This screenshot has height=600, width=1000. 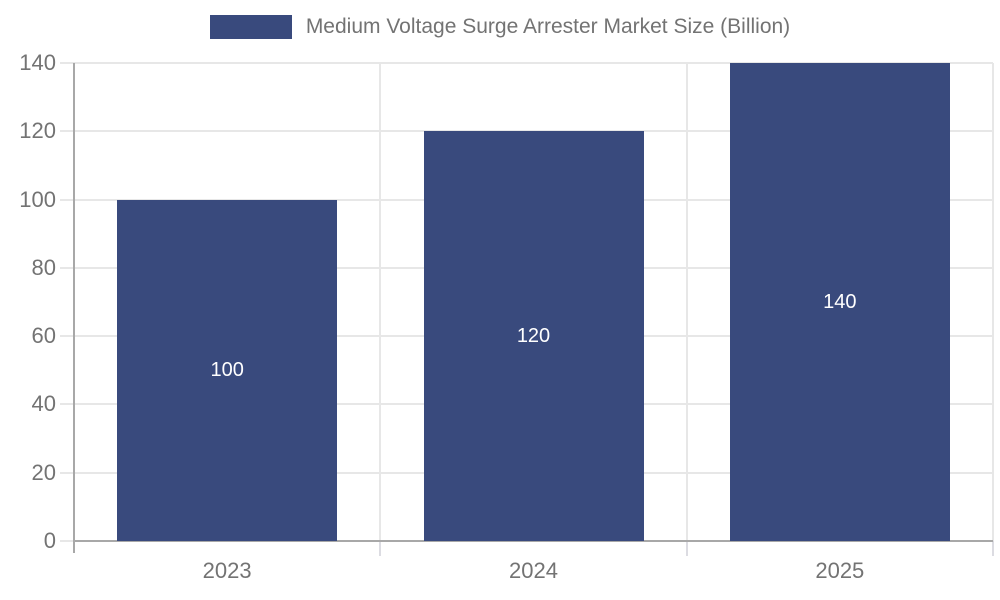 What do you see at coordinates (49, 540) in the screenshot?
I see `y-tick-label: 0` at bounding box center [49, 540].